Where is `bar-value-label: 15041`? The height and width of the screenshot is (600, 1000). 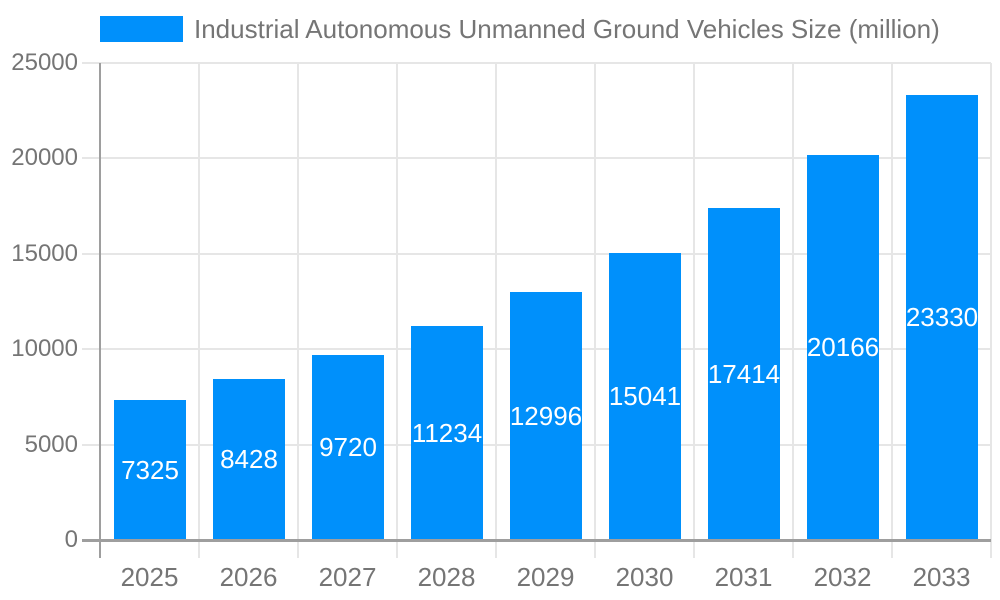
bar-value-label: 15041 is located at coordinates (645, 396).